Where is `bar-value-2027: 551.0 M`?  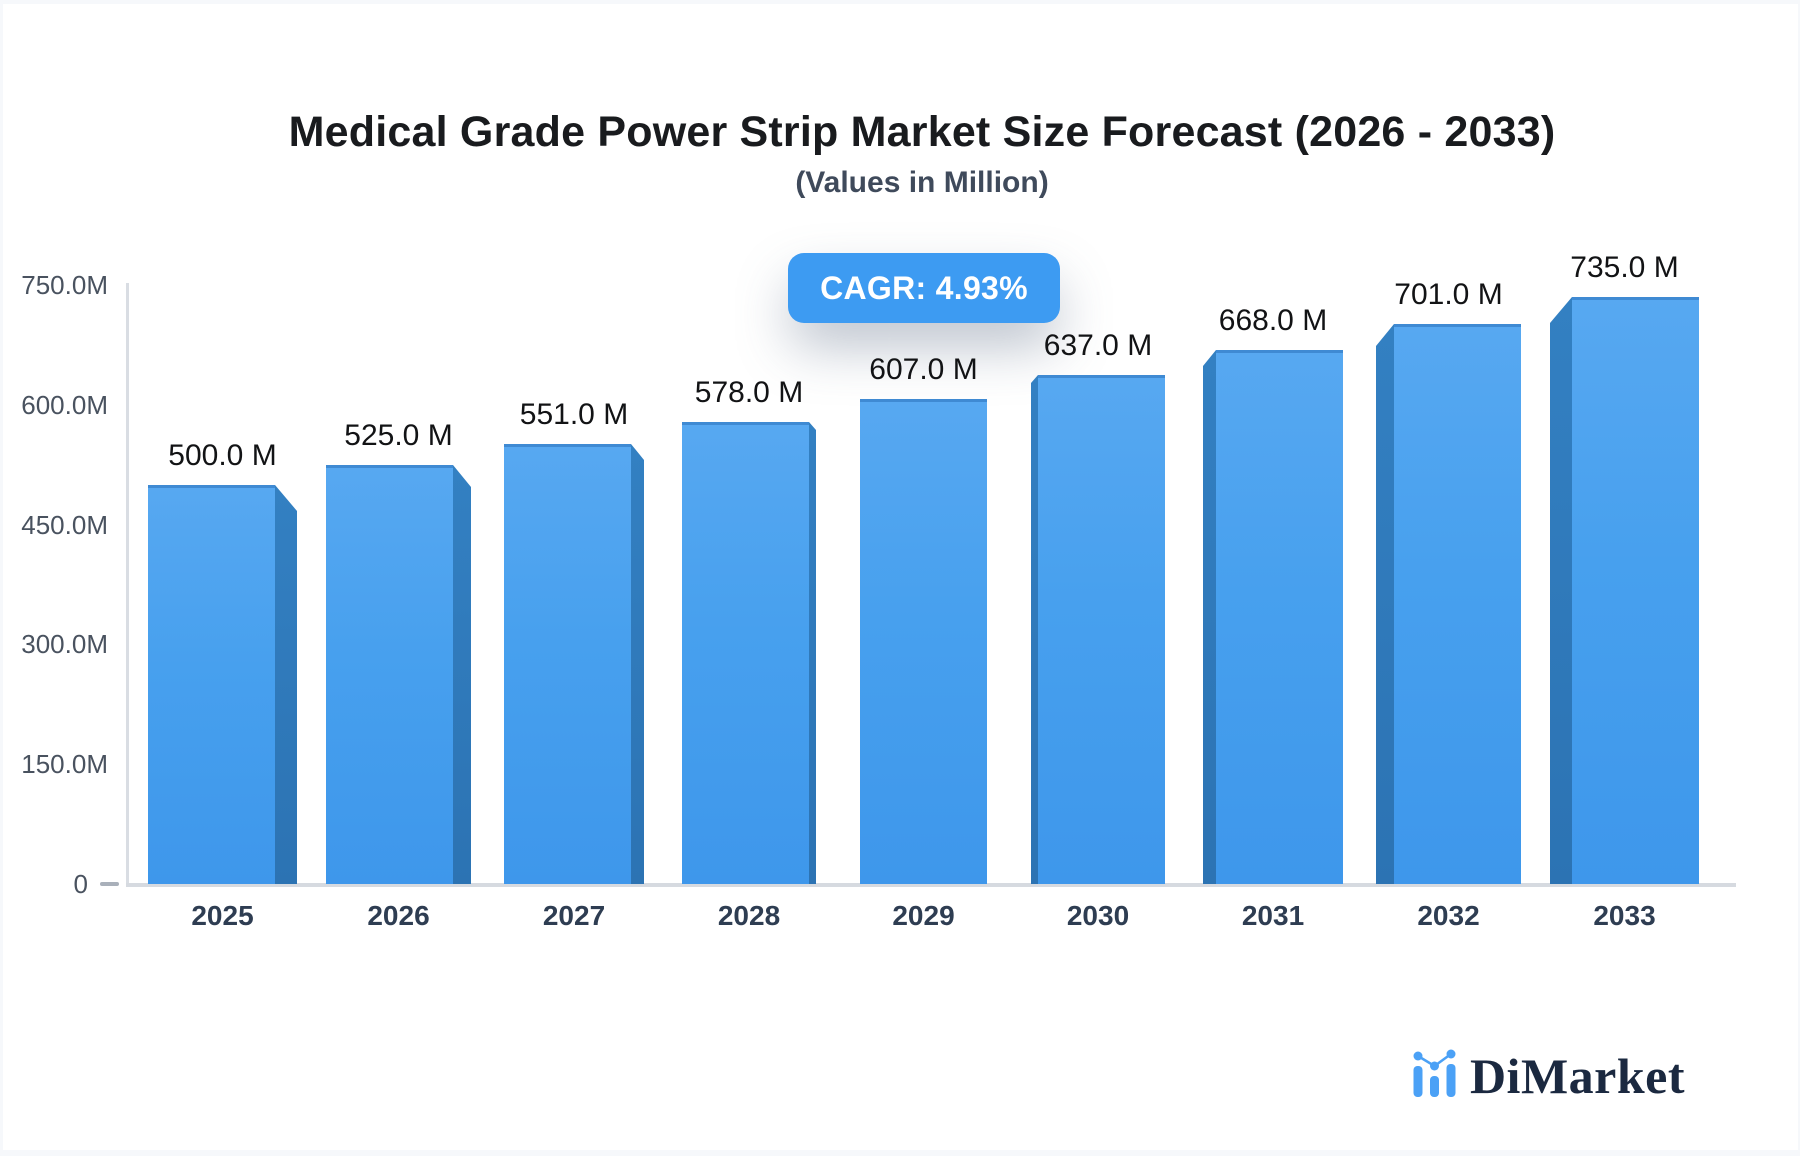 bar-value-2027: 551.0 M is located at coordinates (574, 414).